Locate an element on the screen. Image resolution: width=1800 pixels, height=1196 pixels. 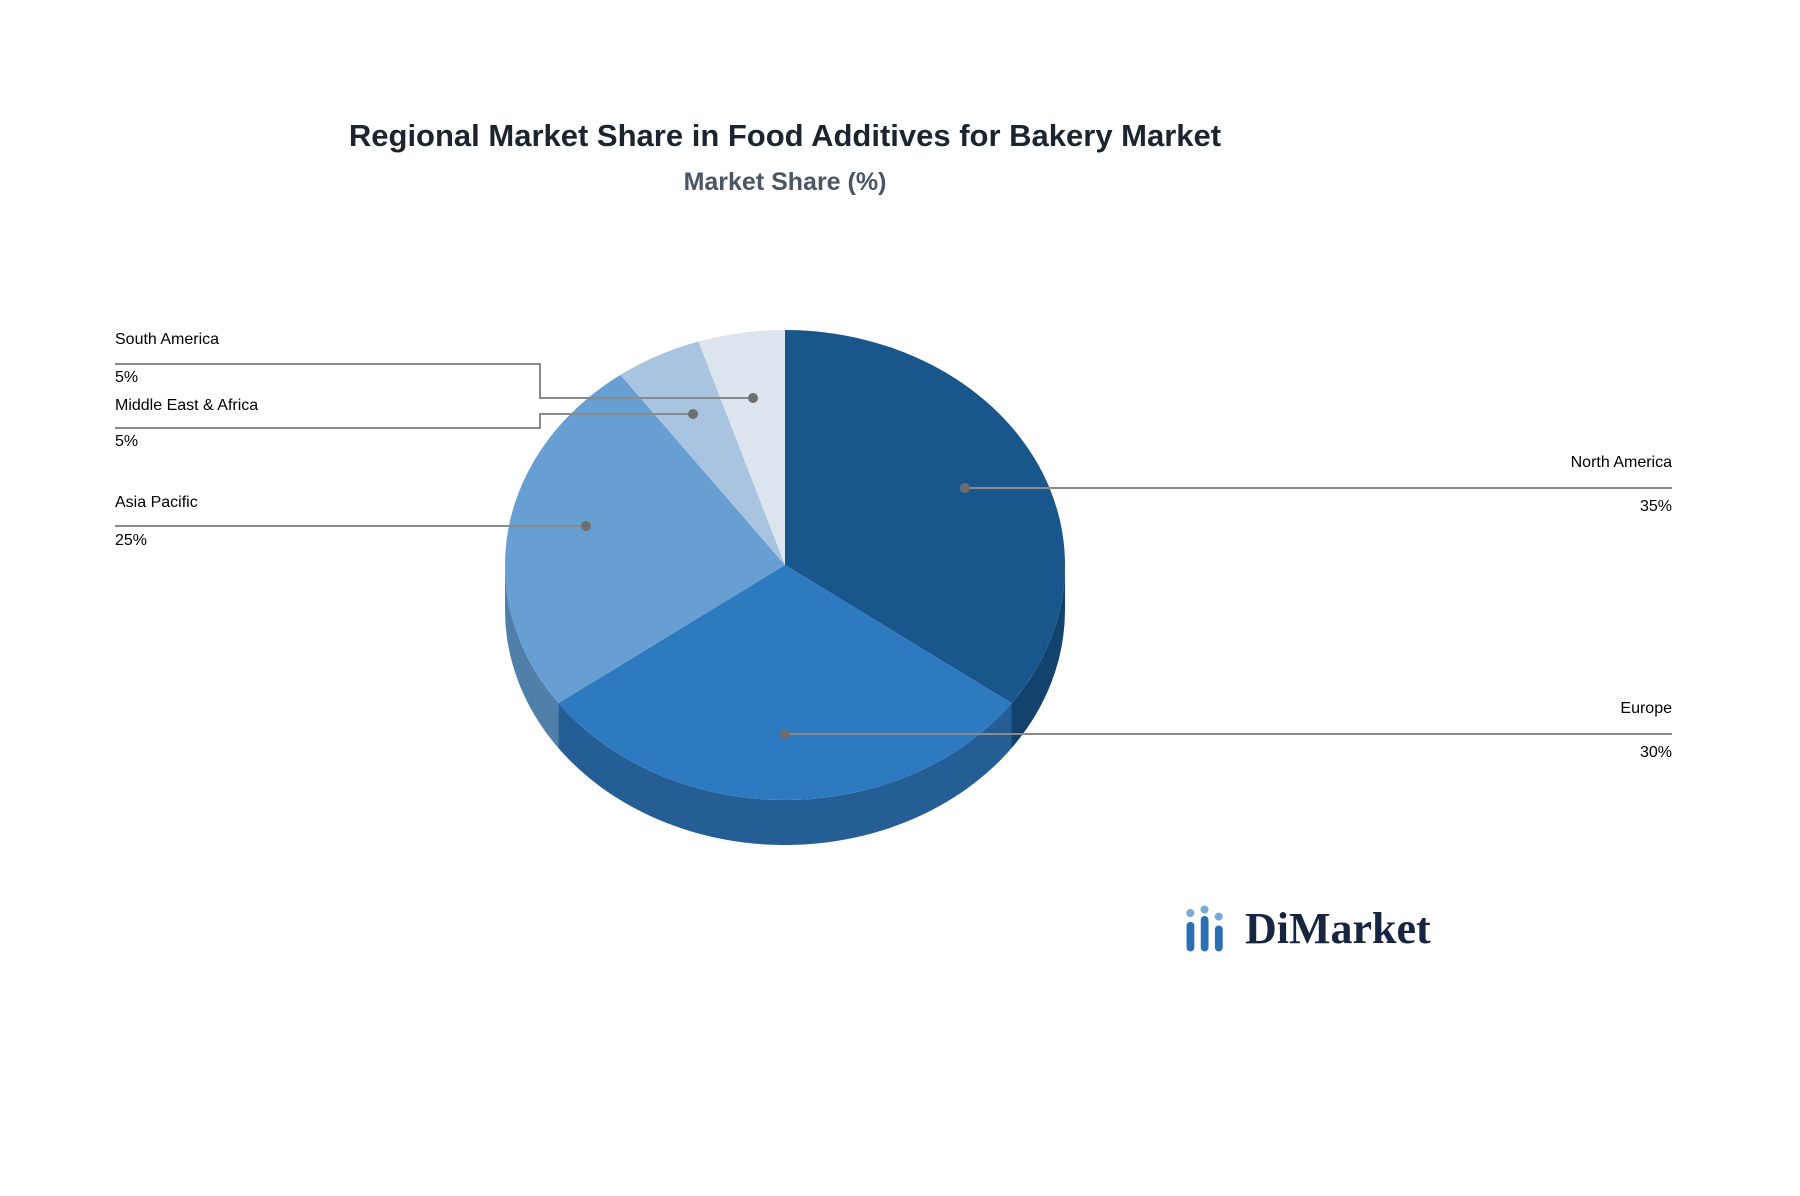
callout-dot-europe is located at coordinates (785, 734).